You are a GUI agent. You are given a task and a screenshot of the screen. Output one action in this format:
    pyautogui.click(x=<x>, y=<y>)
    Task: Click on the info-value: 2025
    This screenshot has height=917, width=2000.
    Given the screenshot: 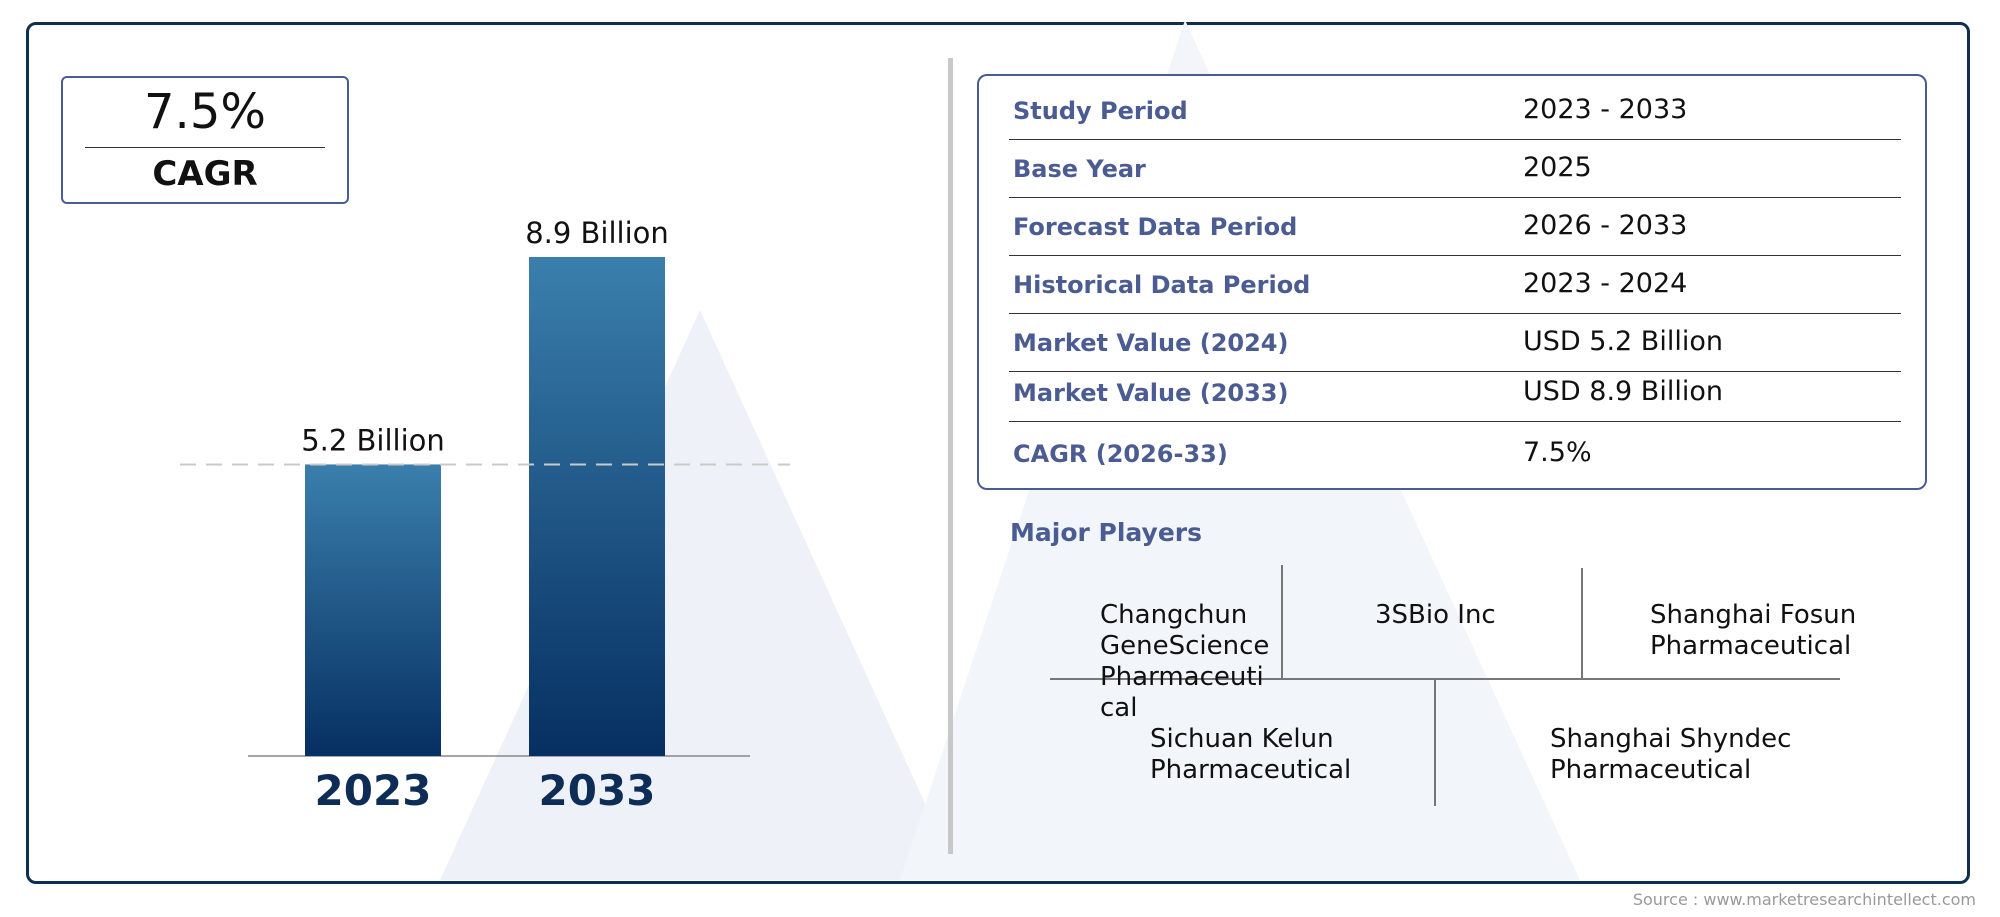 What is the action you would take?
    pyautogui.click(x=1557, y=167)
    